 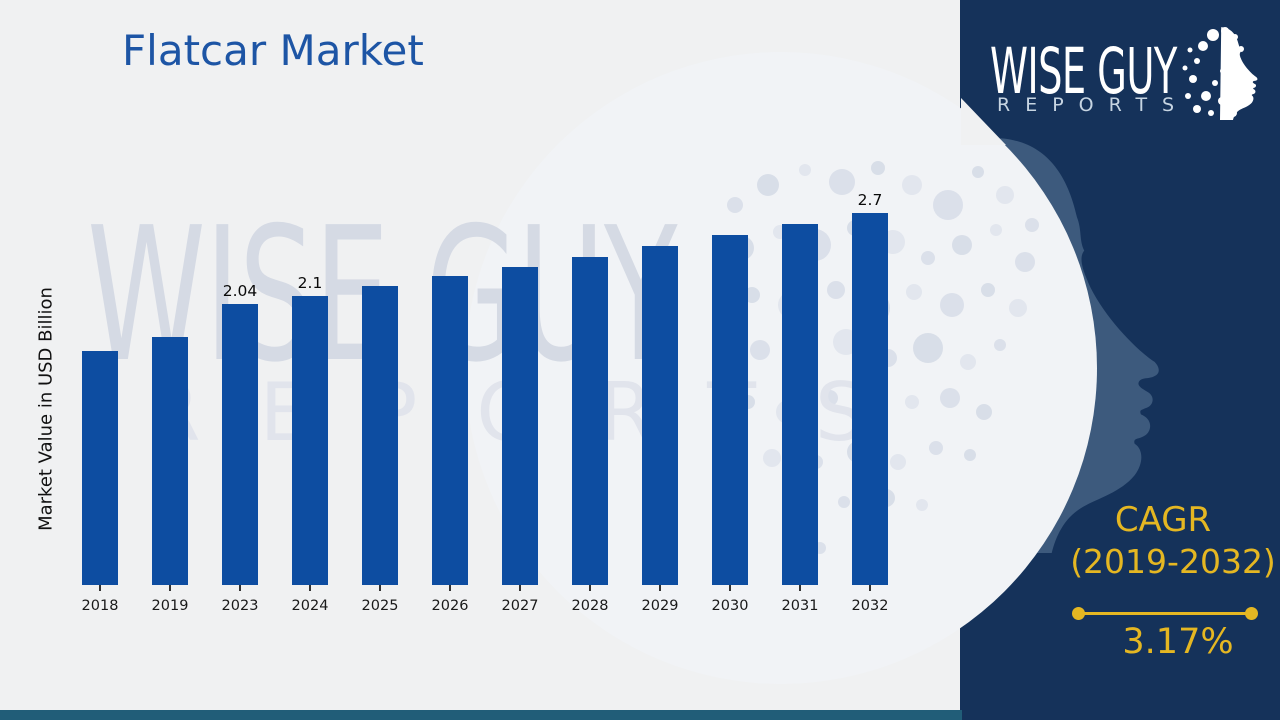 What do you see at coordinates (590, 606) in the screenshot?
I see `x-tick-label-2028: 2028` at bounding box center [590, 606].